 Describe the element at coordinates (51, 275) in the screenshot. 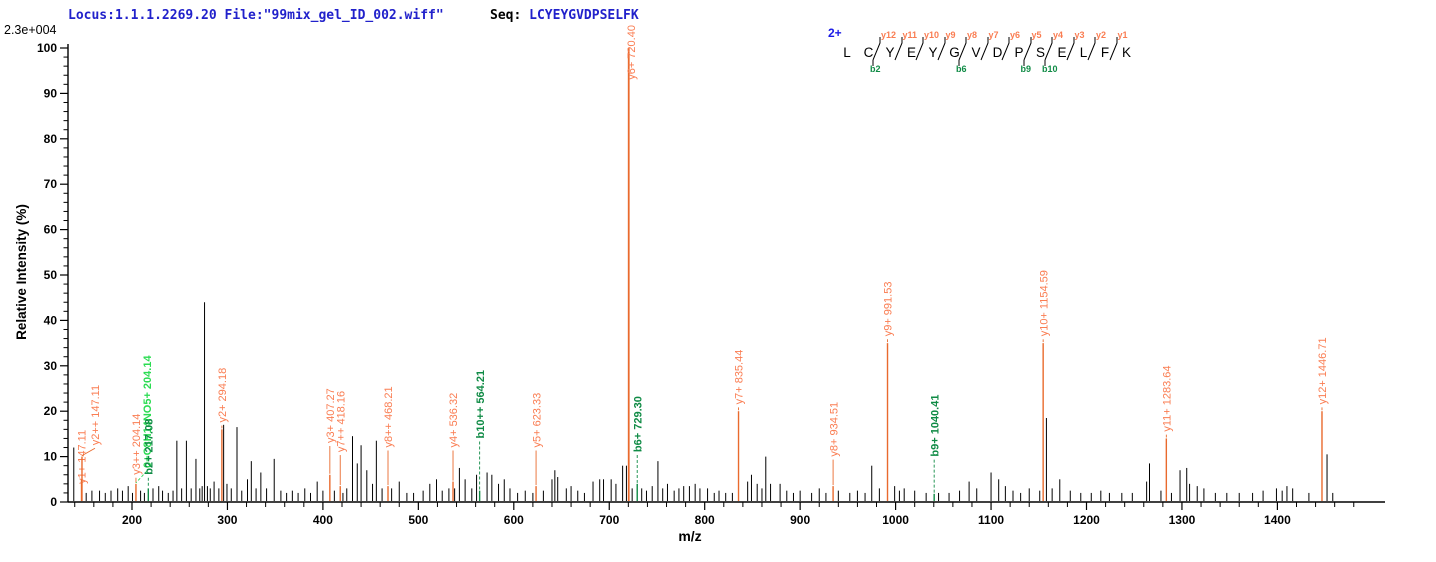

I see `y-tick-label: 50` at that location.